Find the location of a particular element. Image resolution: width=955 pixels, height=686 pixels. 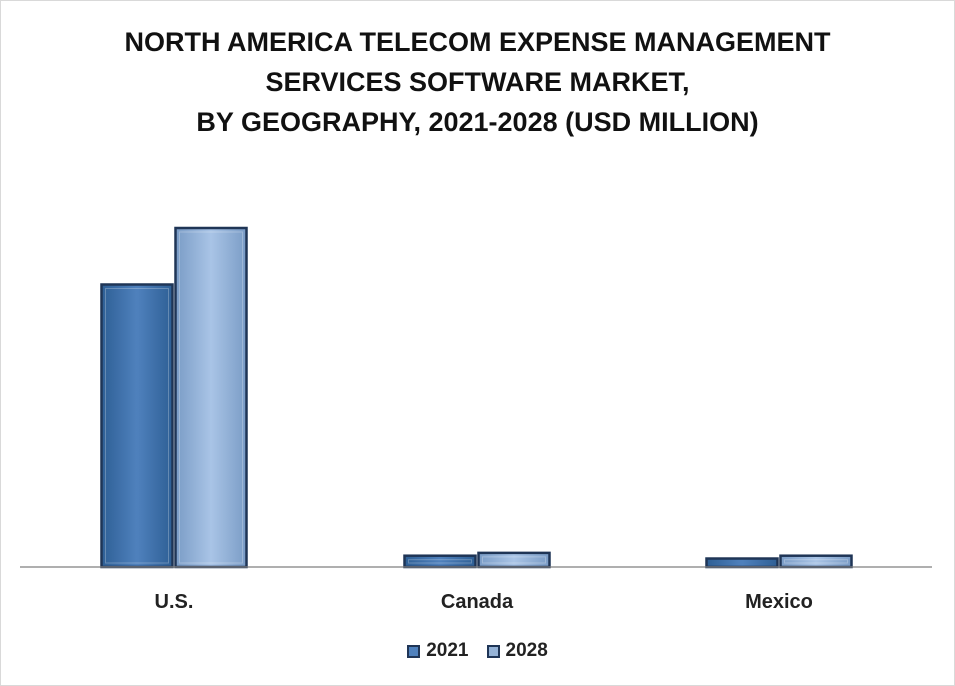

bar-mexico-2021 is located at coordinates (742, 563).